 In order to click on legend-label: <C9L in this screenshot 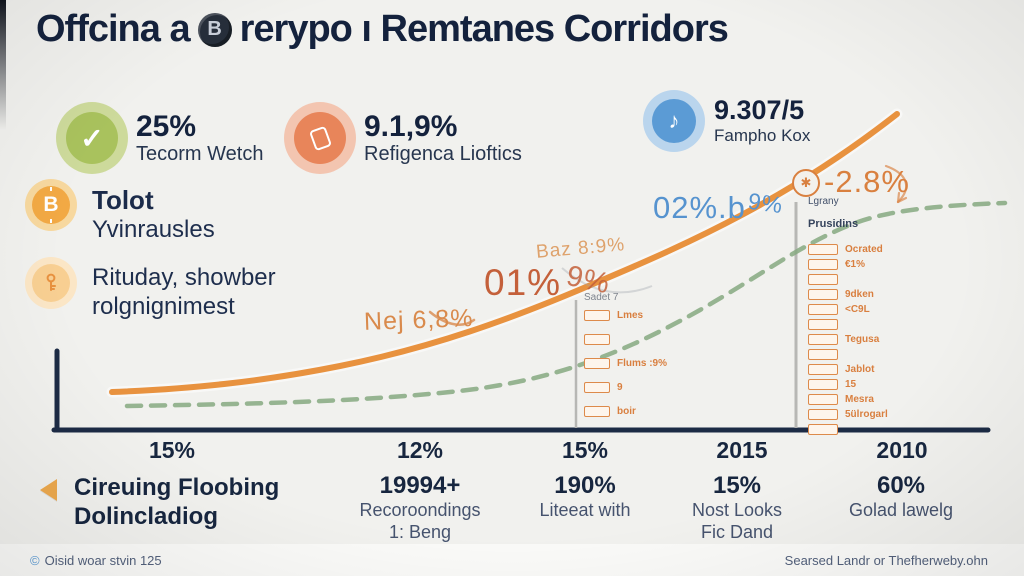, I will do `click(857, 309)`.